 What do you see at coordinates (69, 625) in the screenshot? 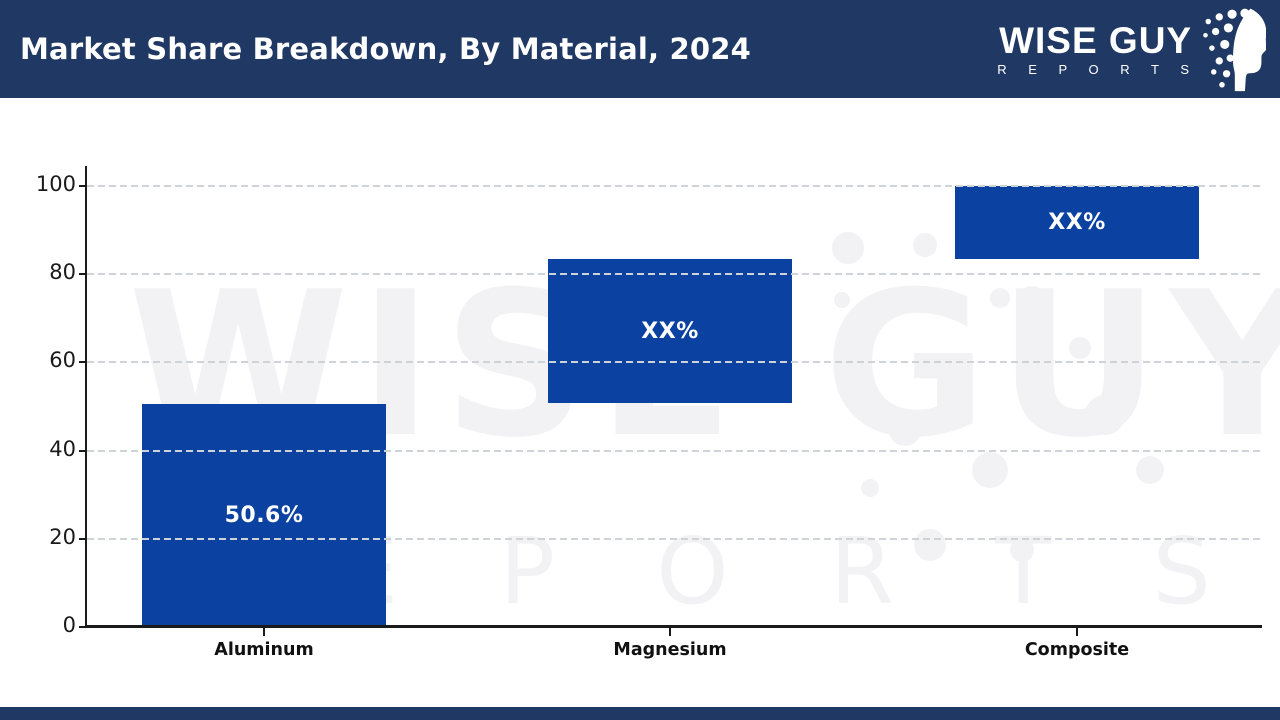
I see `y-tick-label: 0` at bounding box center [69, 625].